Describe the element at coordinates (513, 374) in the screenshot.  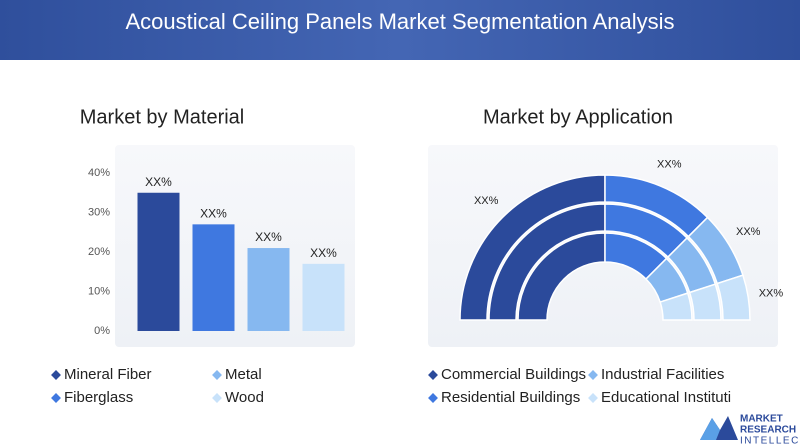
I see `legend-label: Commercial Buildings` at that location.